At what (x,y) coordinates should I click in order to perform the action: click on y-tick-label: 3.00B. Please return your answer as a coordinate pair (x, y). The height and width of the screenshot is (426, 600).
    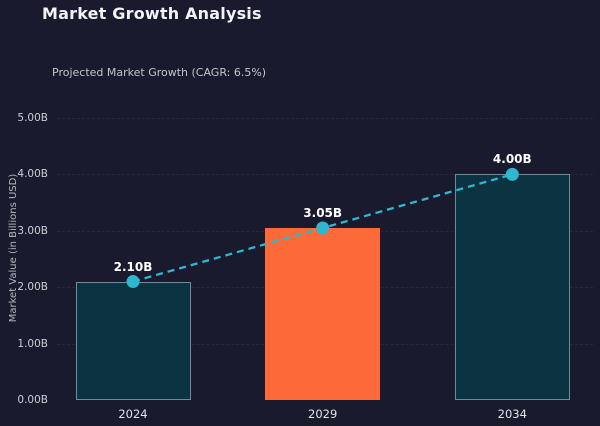
    Looking at the image, I should click on (32, 230).